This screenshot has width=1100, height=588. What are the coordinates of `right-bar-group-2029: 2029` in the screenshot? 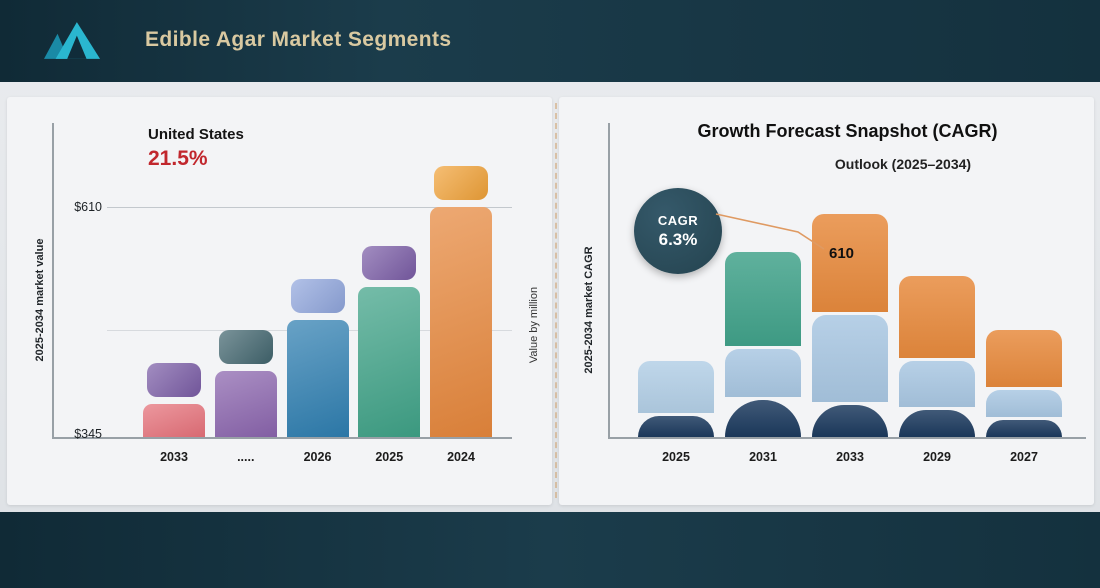 It's located at (937, 370).